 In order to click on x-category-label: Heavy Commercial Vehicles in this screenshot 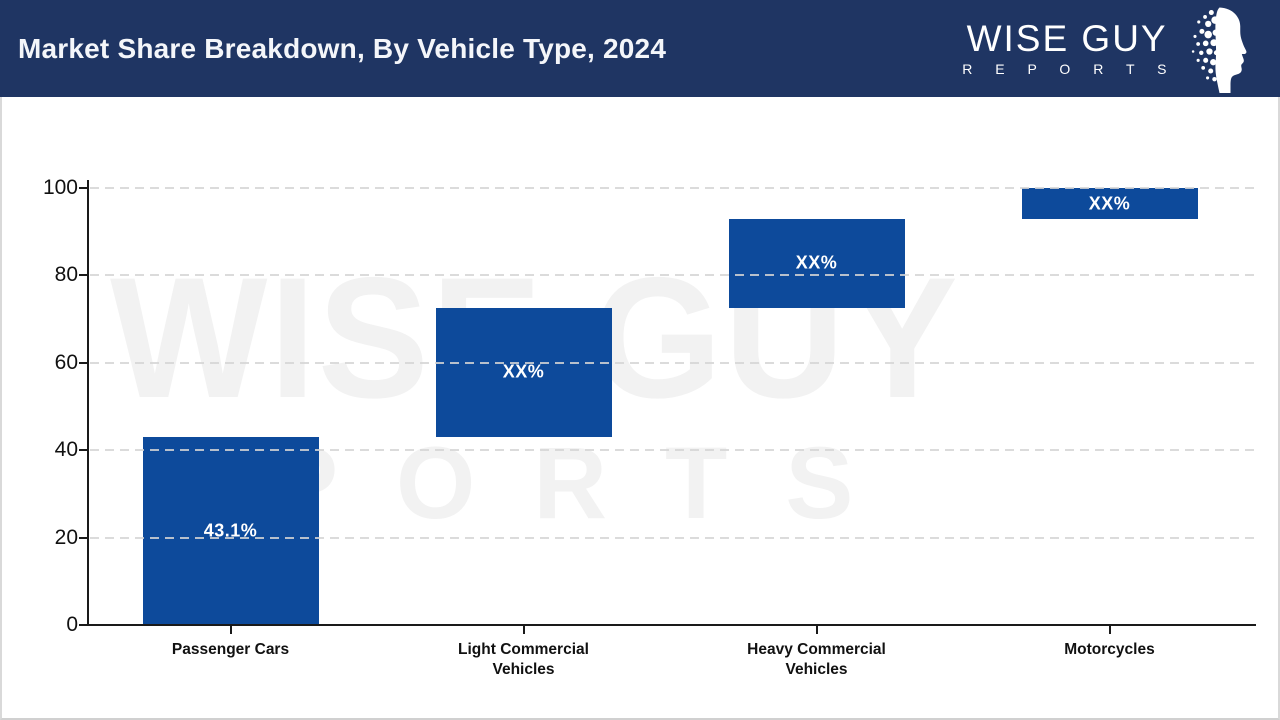, I will do `click(816, 660)`.